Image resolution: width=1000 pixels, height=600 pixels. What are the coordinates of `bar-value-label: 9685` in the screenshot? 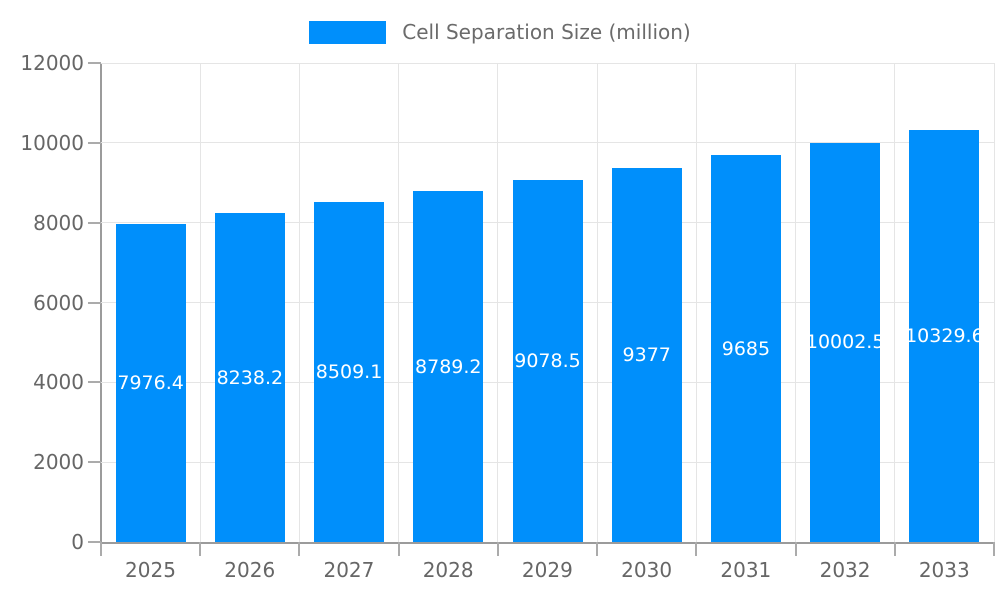 It's located at (746, 348).